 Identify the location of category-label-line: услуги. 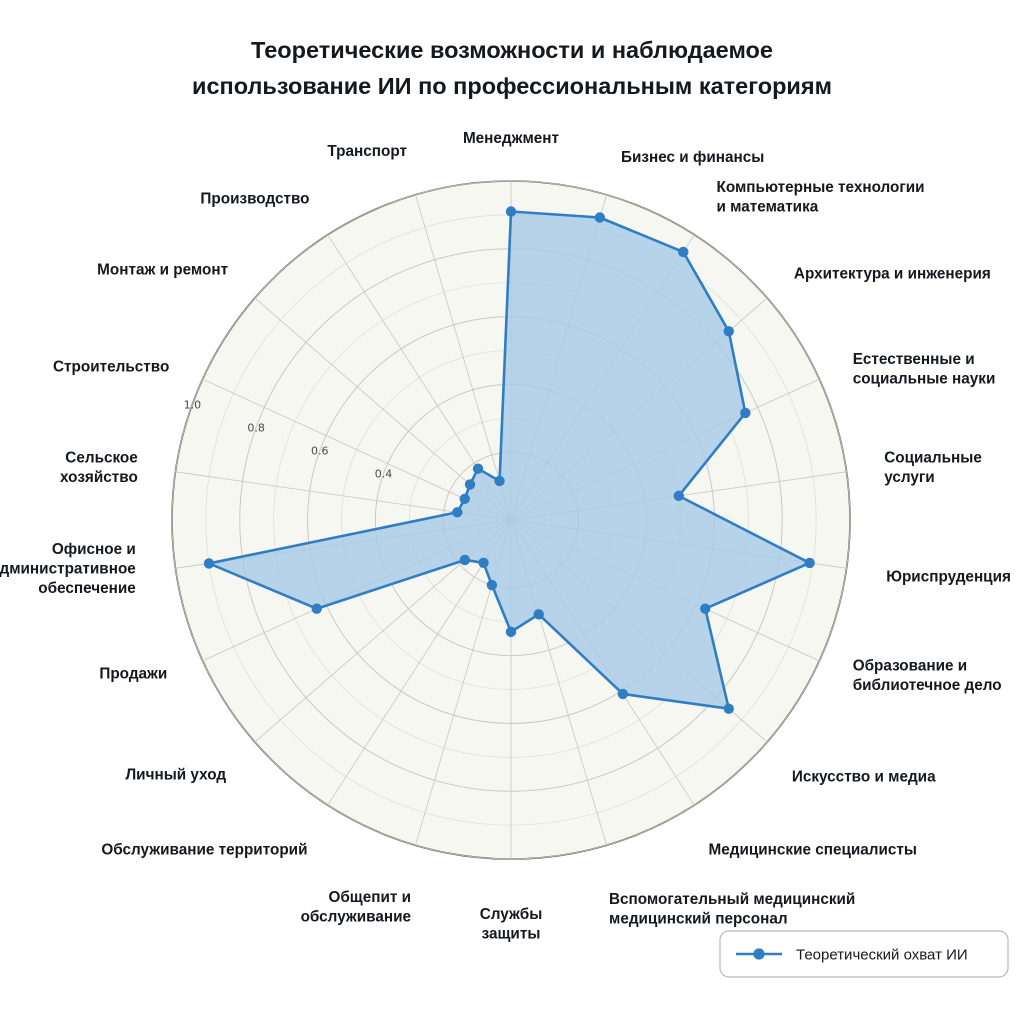
(909, 477).